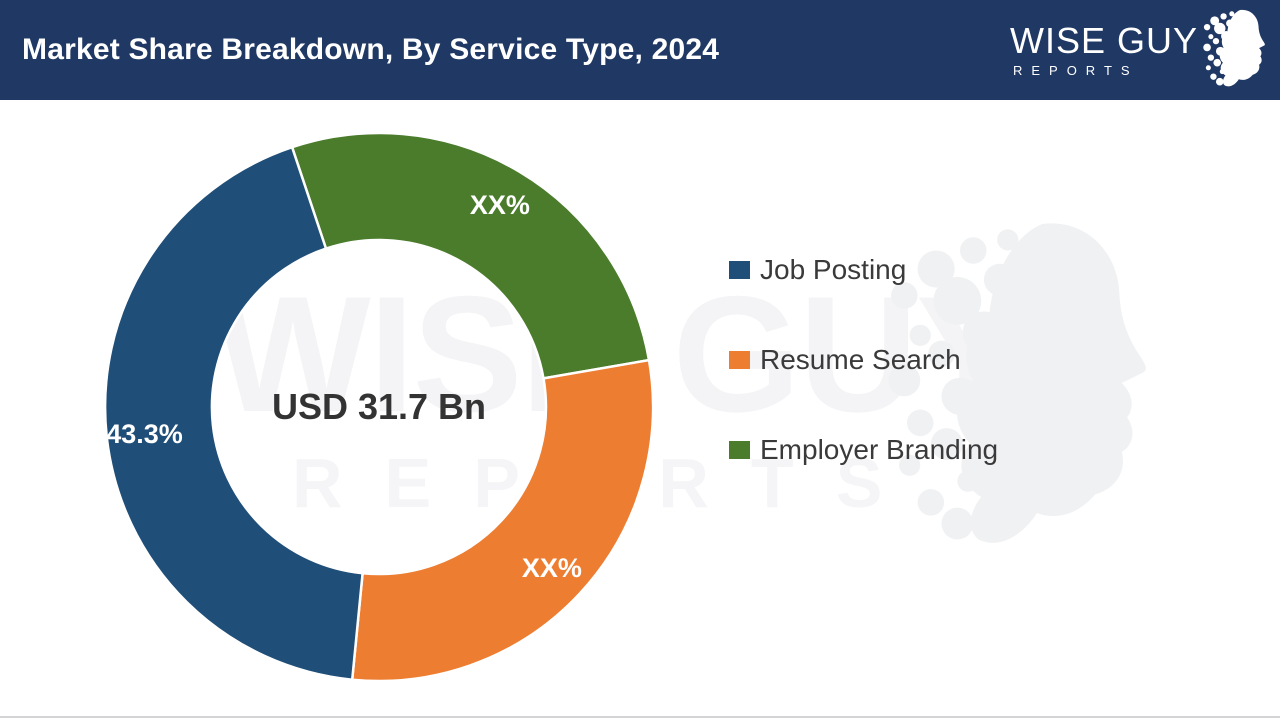 The width and height of the screenshot is (1280, 720). What do you see at coordinates (739, 450) in the screenshot?
I see `legend-swatch-employer-branding` at bounding box center [739, 450].